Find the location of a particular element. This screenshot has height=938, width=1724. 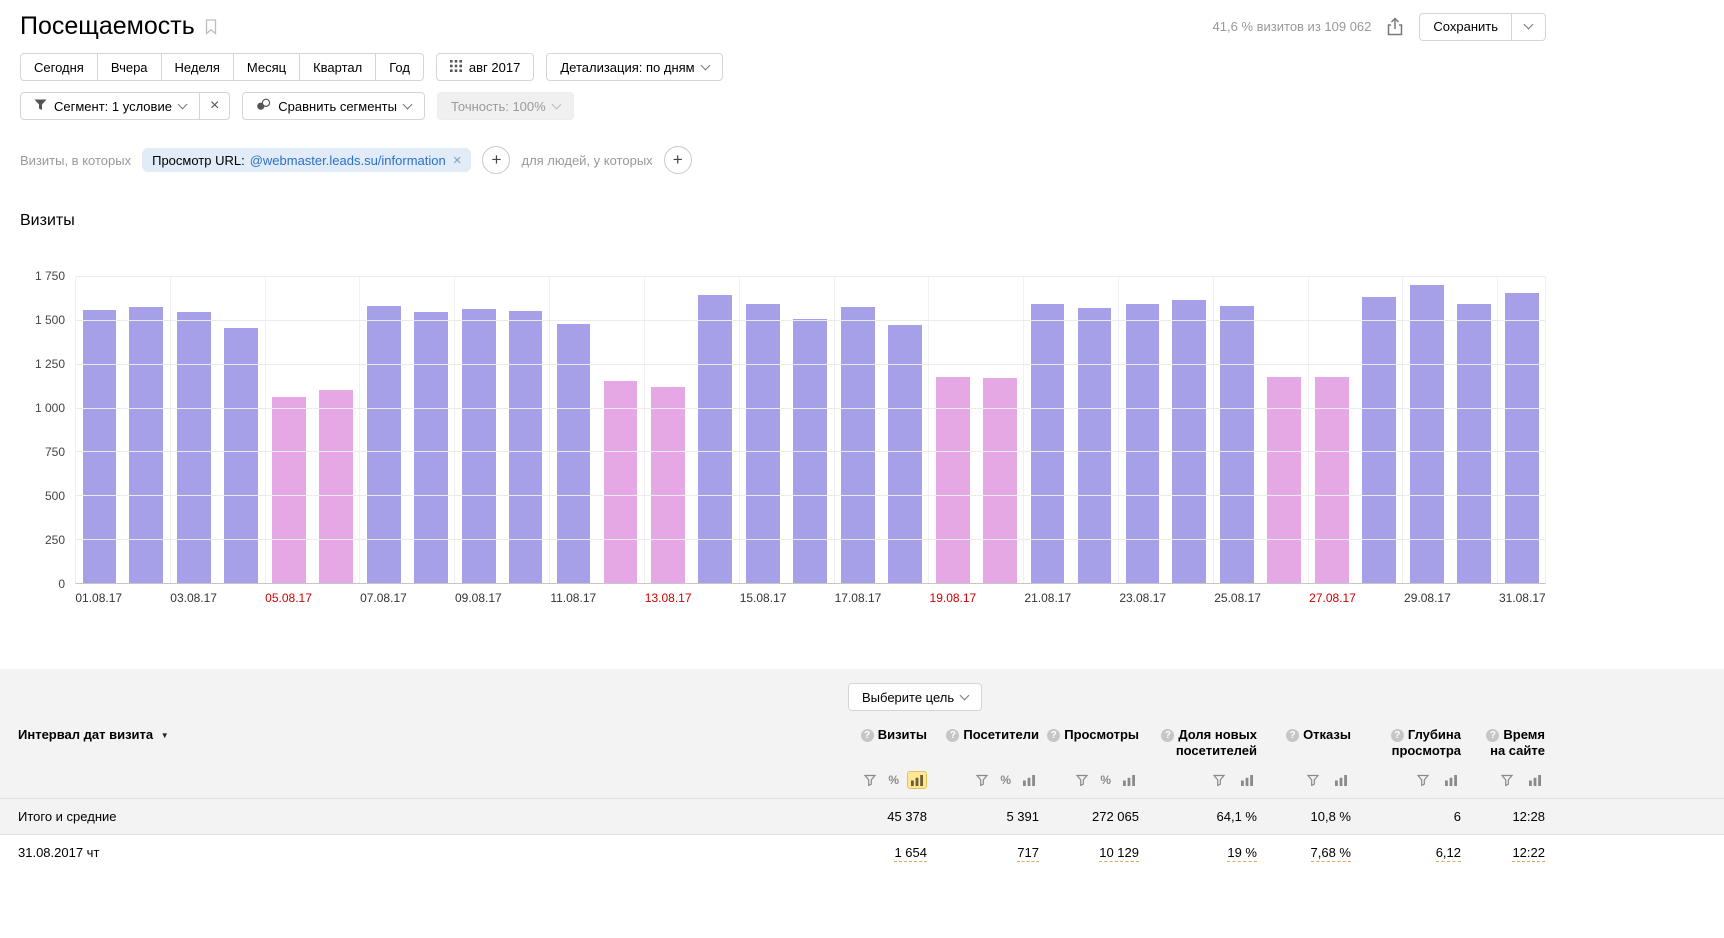

chip-url-link: @webmaster.leads.su/information is located at coordinates (347, 160).